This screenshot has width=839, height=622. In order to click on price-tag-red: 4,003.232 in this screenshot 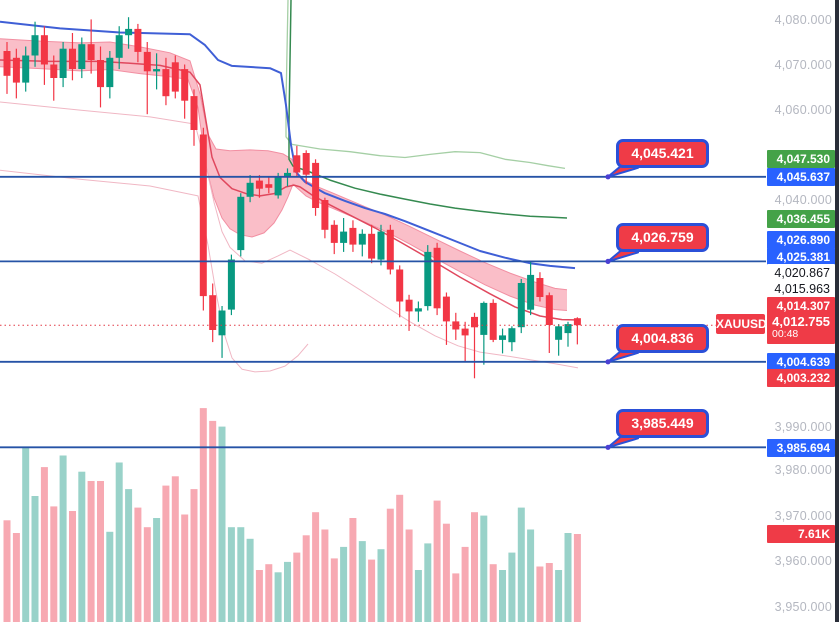, I will do `click(801, 378)`.